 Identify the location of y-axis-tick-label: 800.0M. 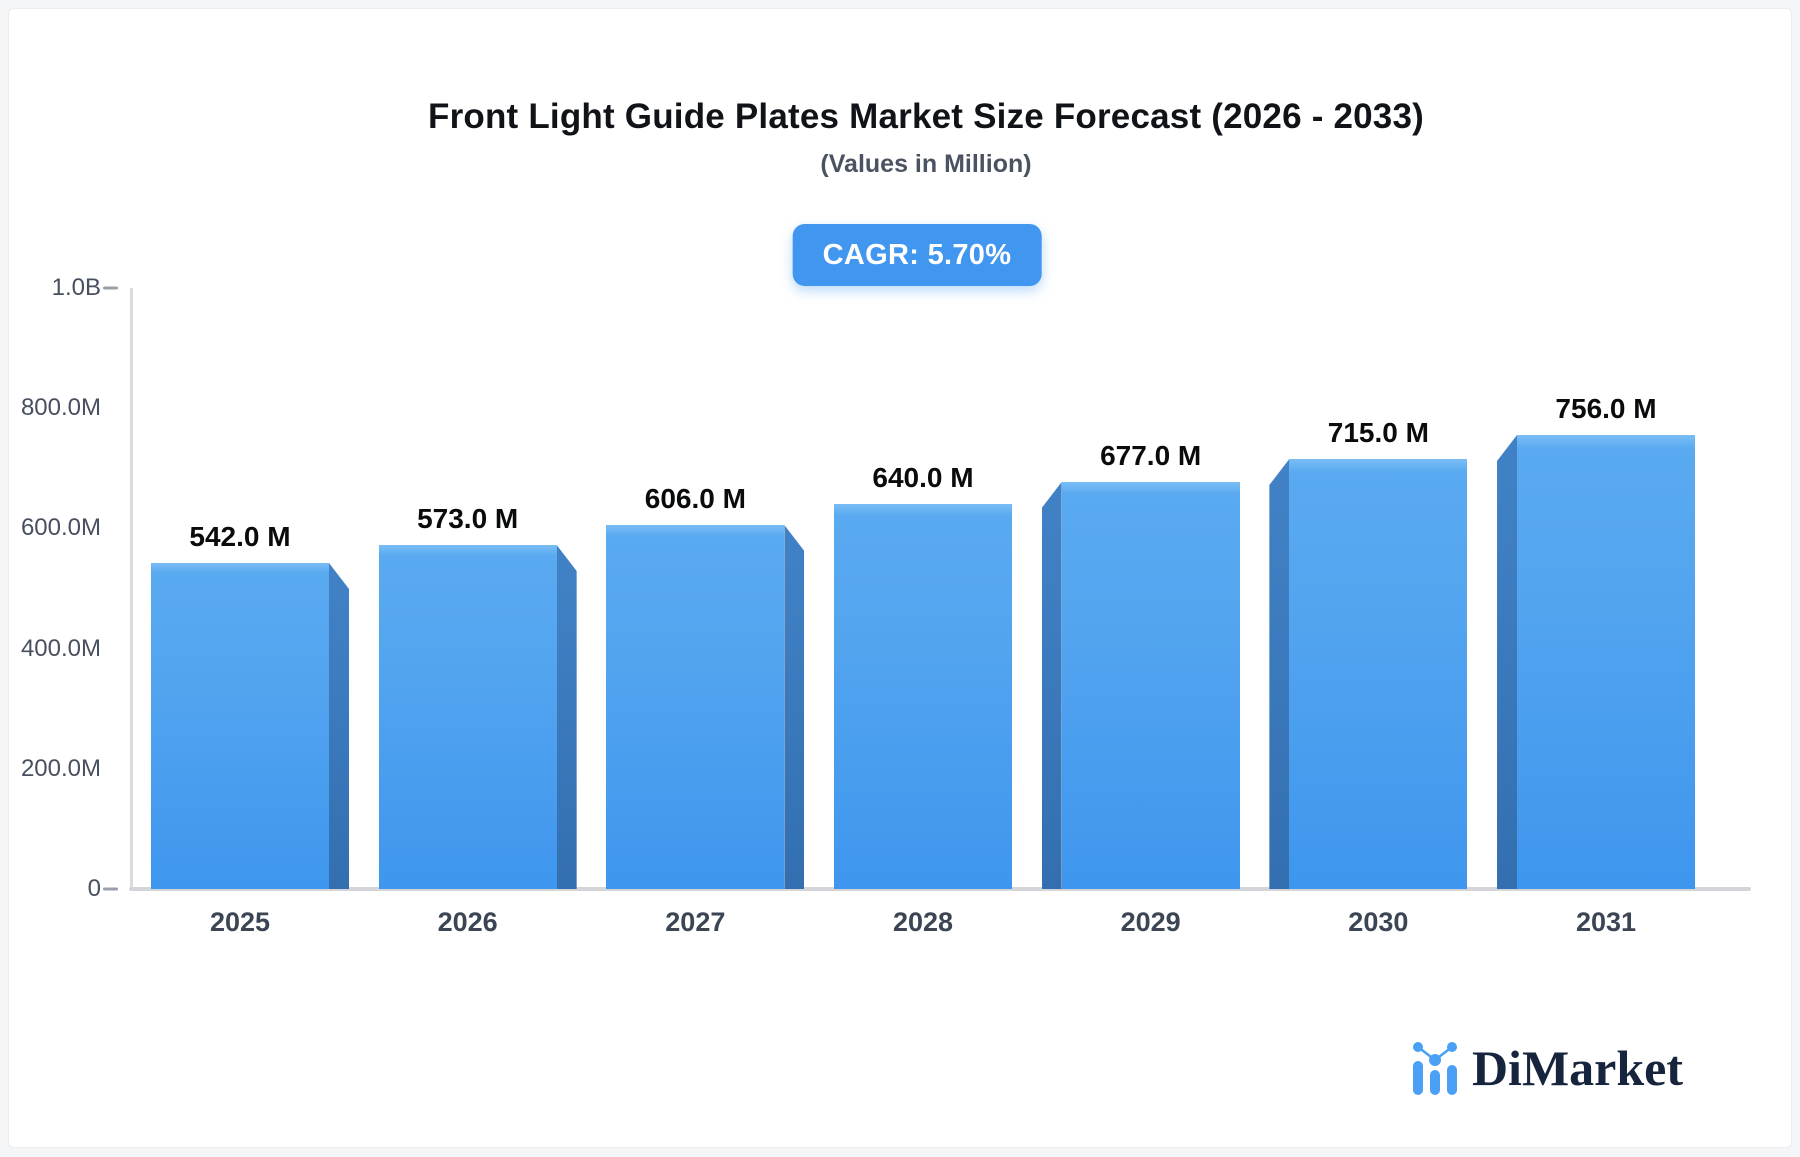
(60, 408).